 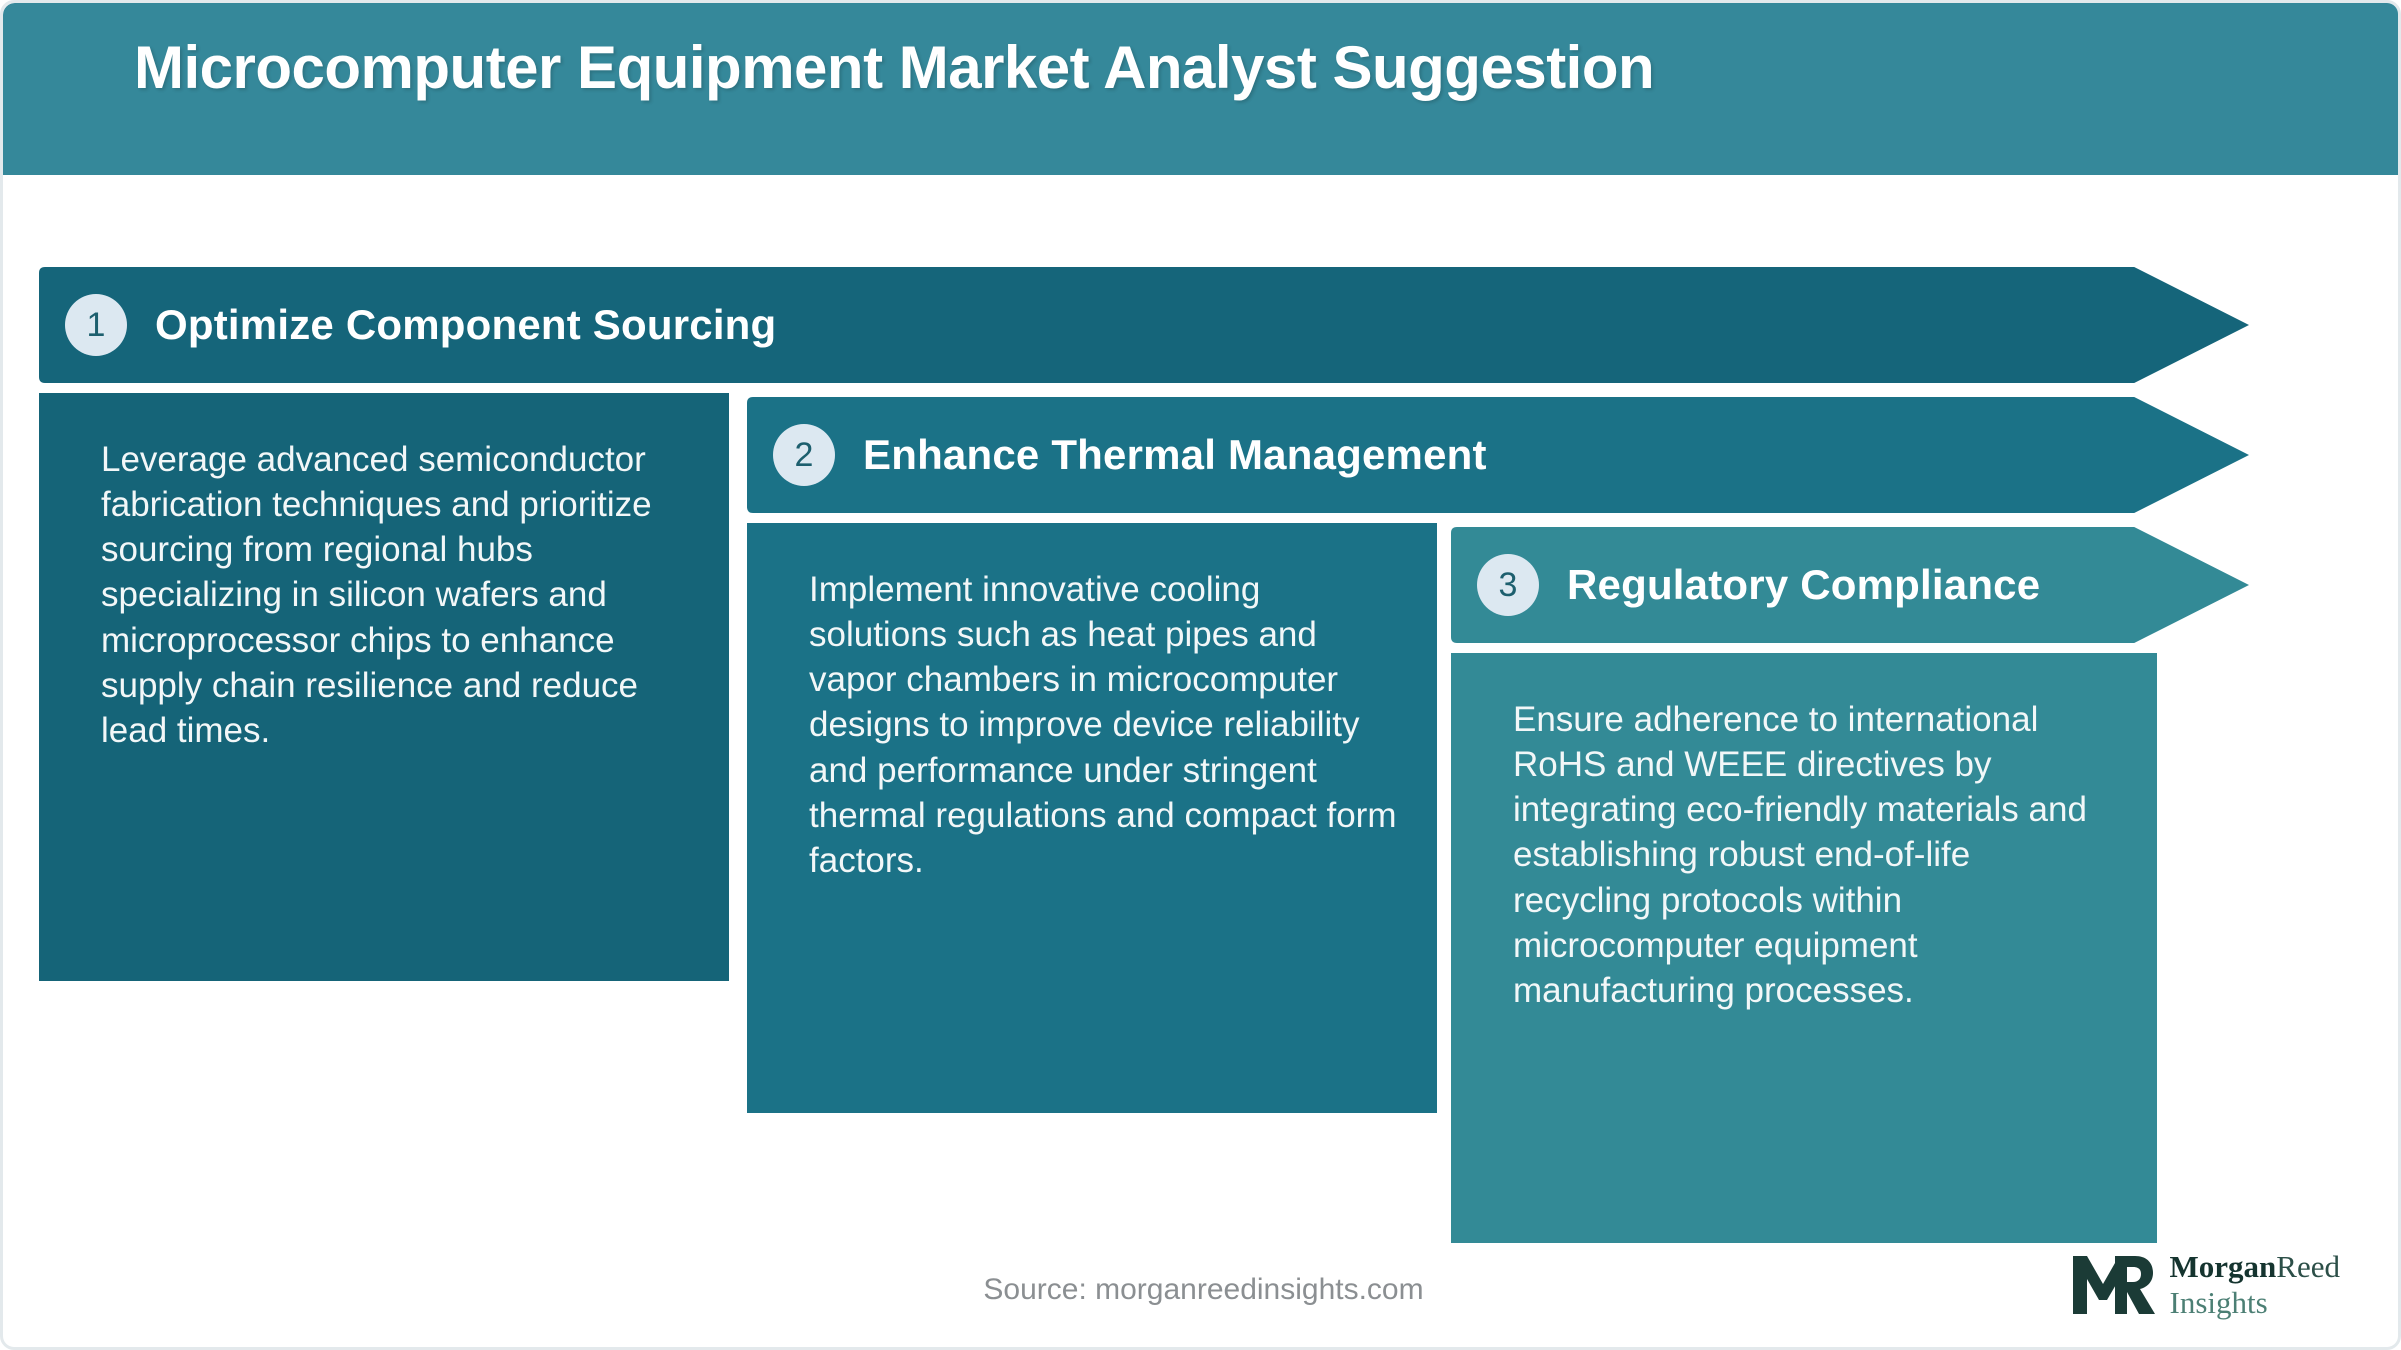 What do you see at coordinates (1508, 585) in the screenshot?
I see `step-number-badge-3: 3` at bounding box center [1508, 585].